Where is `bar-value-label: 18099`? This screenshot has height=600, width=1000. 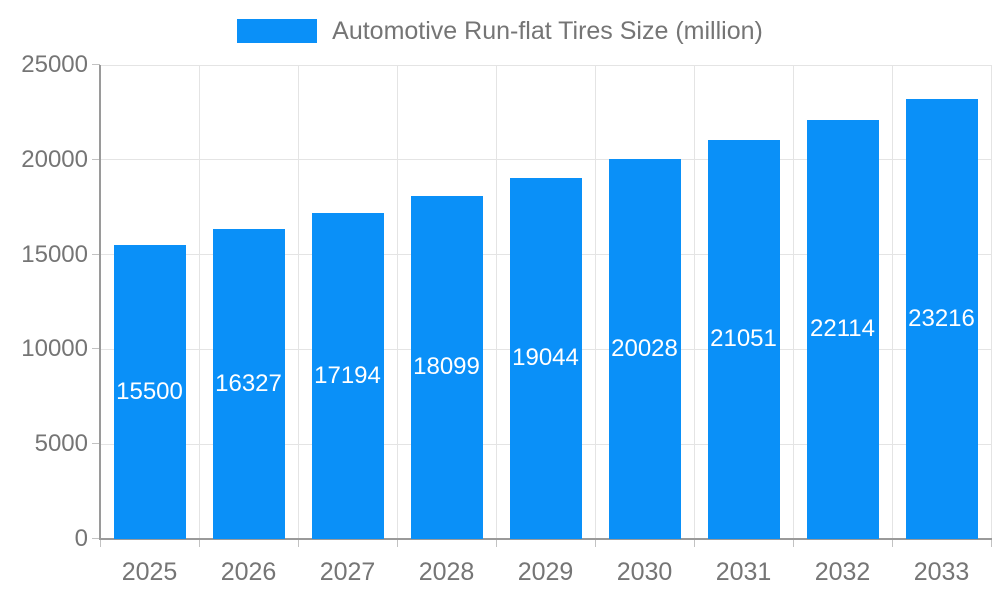 bar-value-label: 18099 is located at coordinates (446, 367).